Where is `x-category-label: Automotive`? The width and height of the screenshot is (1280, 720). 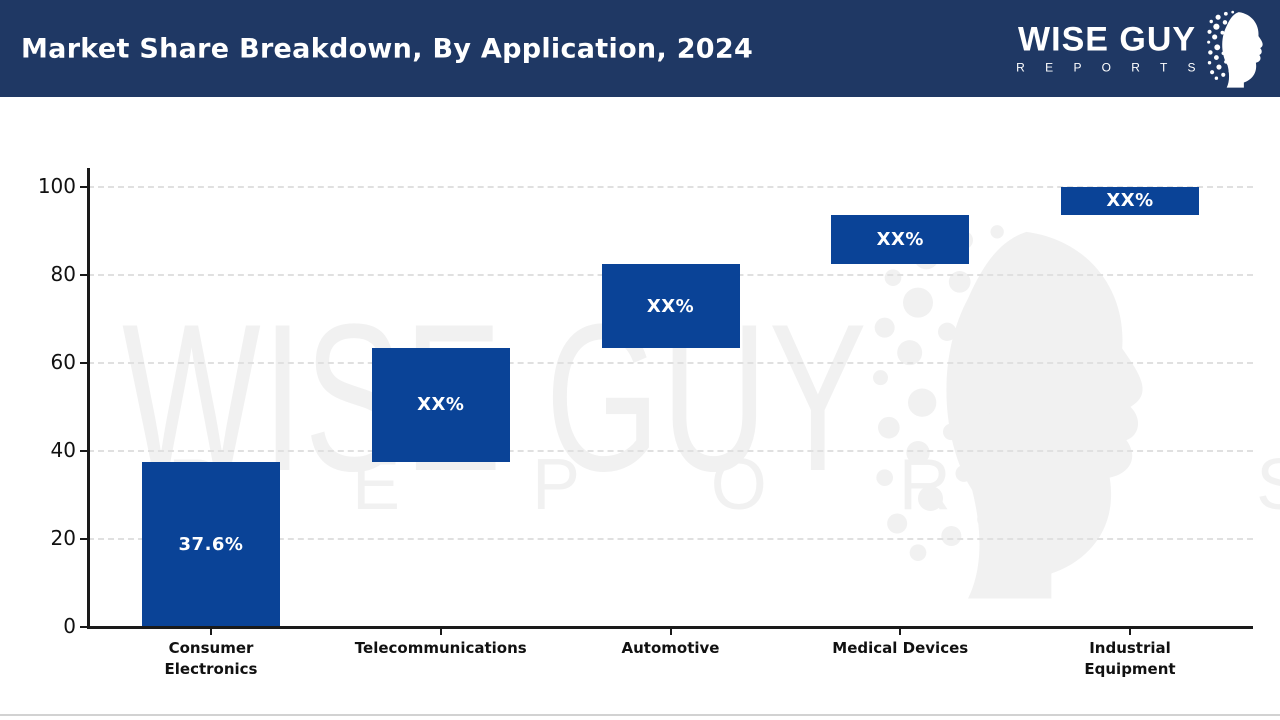
x-category-label: Automotive is located at coordinates (670, 648).